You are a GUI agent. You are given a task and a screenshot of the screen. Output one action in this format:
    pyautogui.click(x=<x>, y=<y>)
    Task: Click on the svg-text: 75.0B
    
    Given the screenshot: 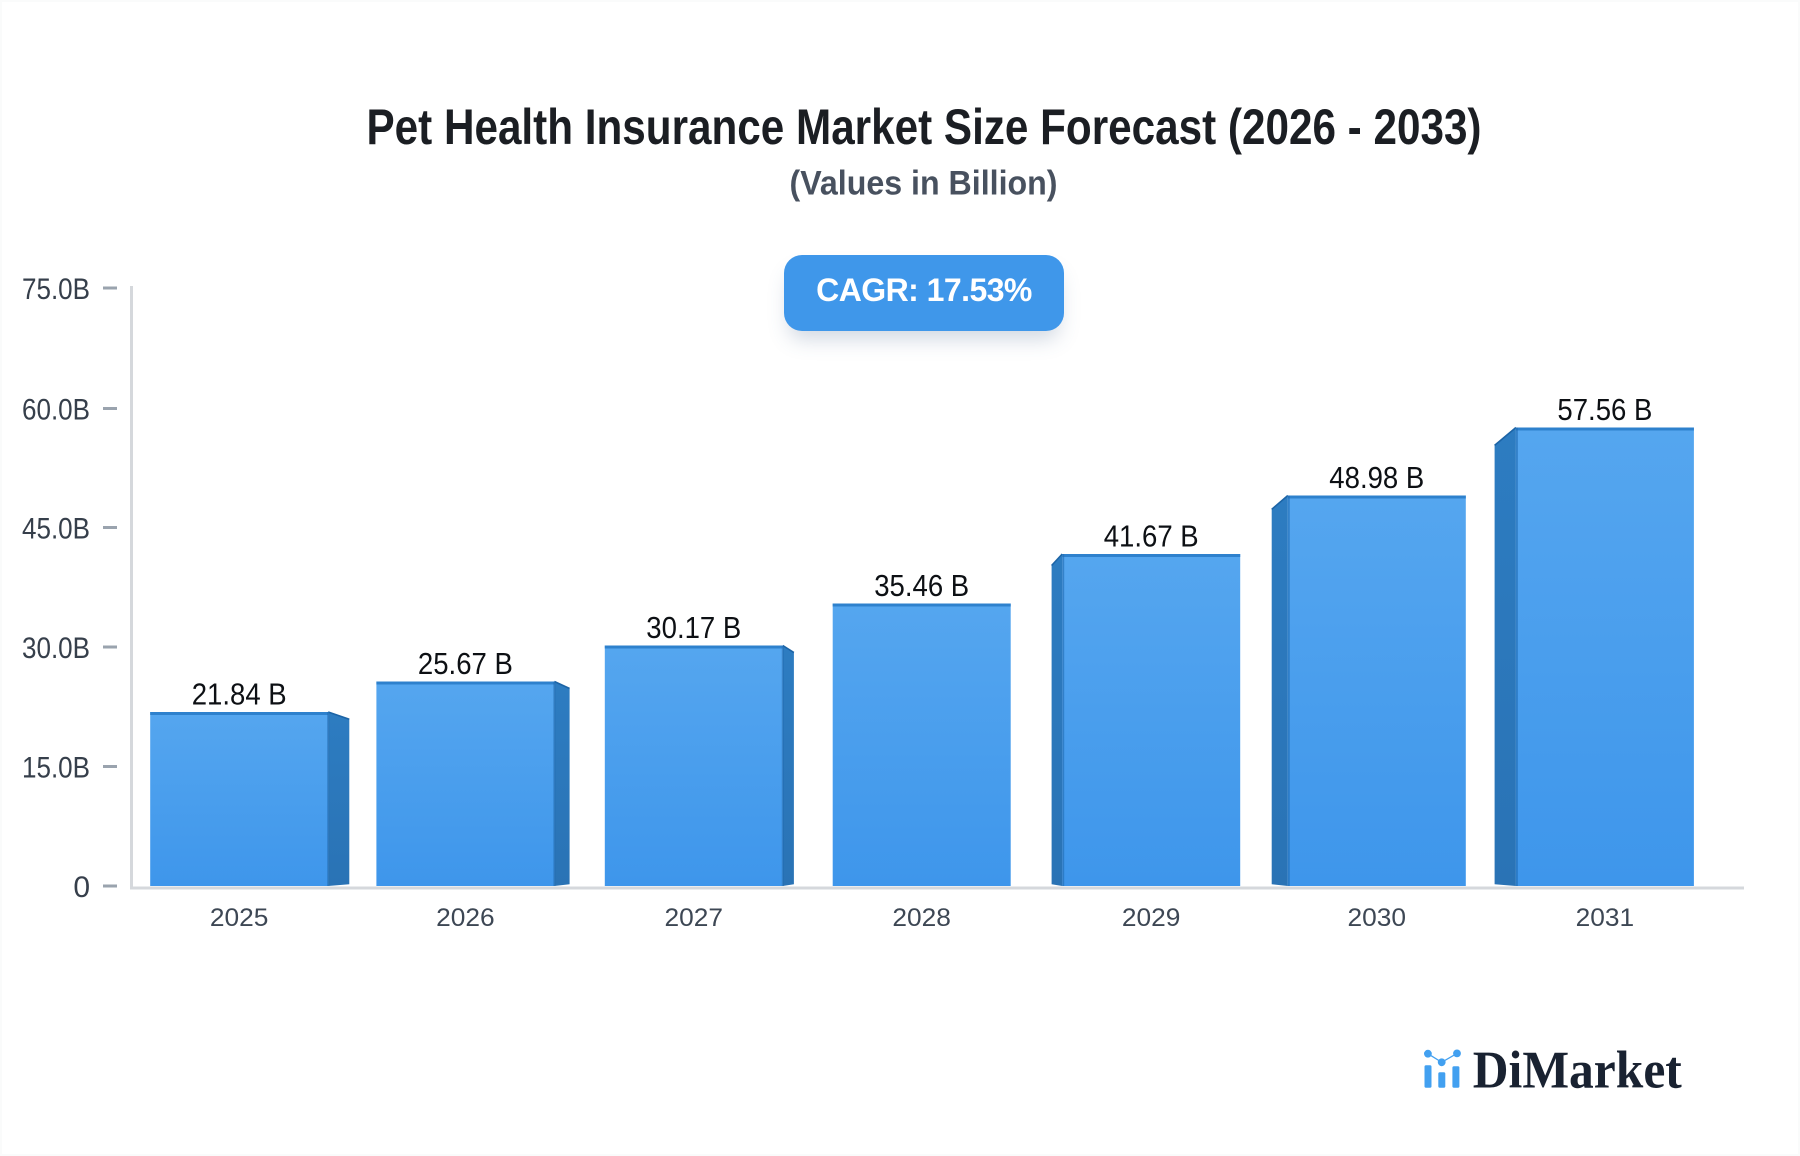 What is the action you would take?
    pyautogui.click(x=56, y=289)
    